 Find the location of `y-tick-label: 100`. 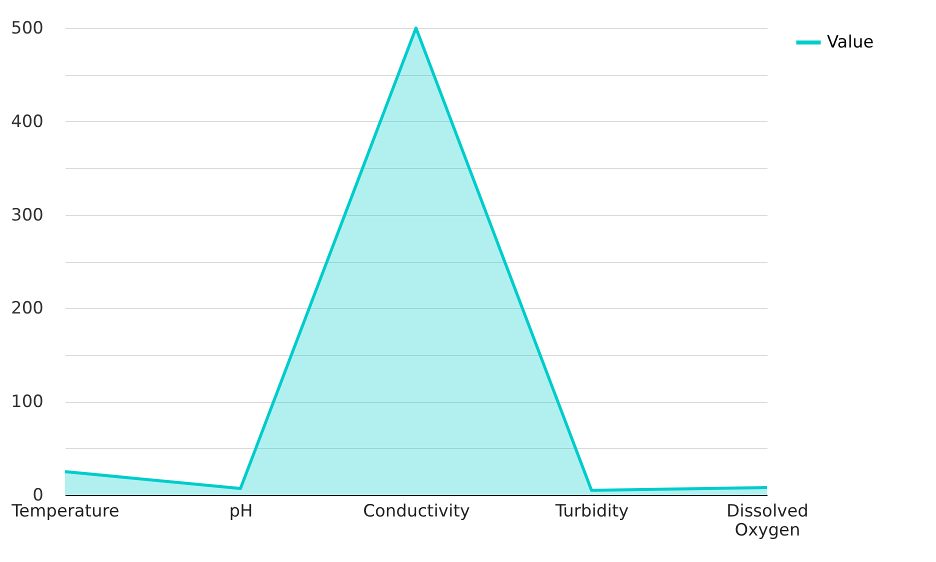

y-tick-label: 100 is located at coordinates (27, 402).